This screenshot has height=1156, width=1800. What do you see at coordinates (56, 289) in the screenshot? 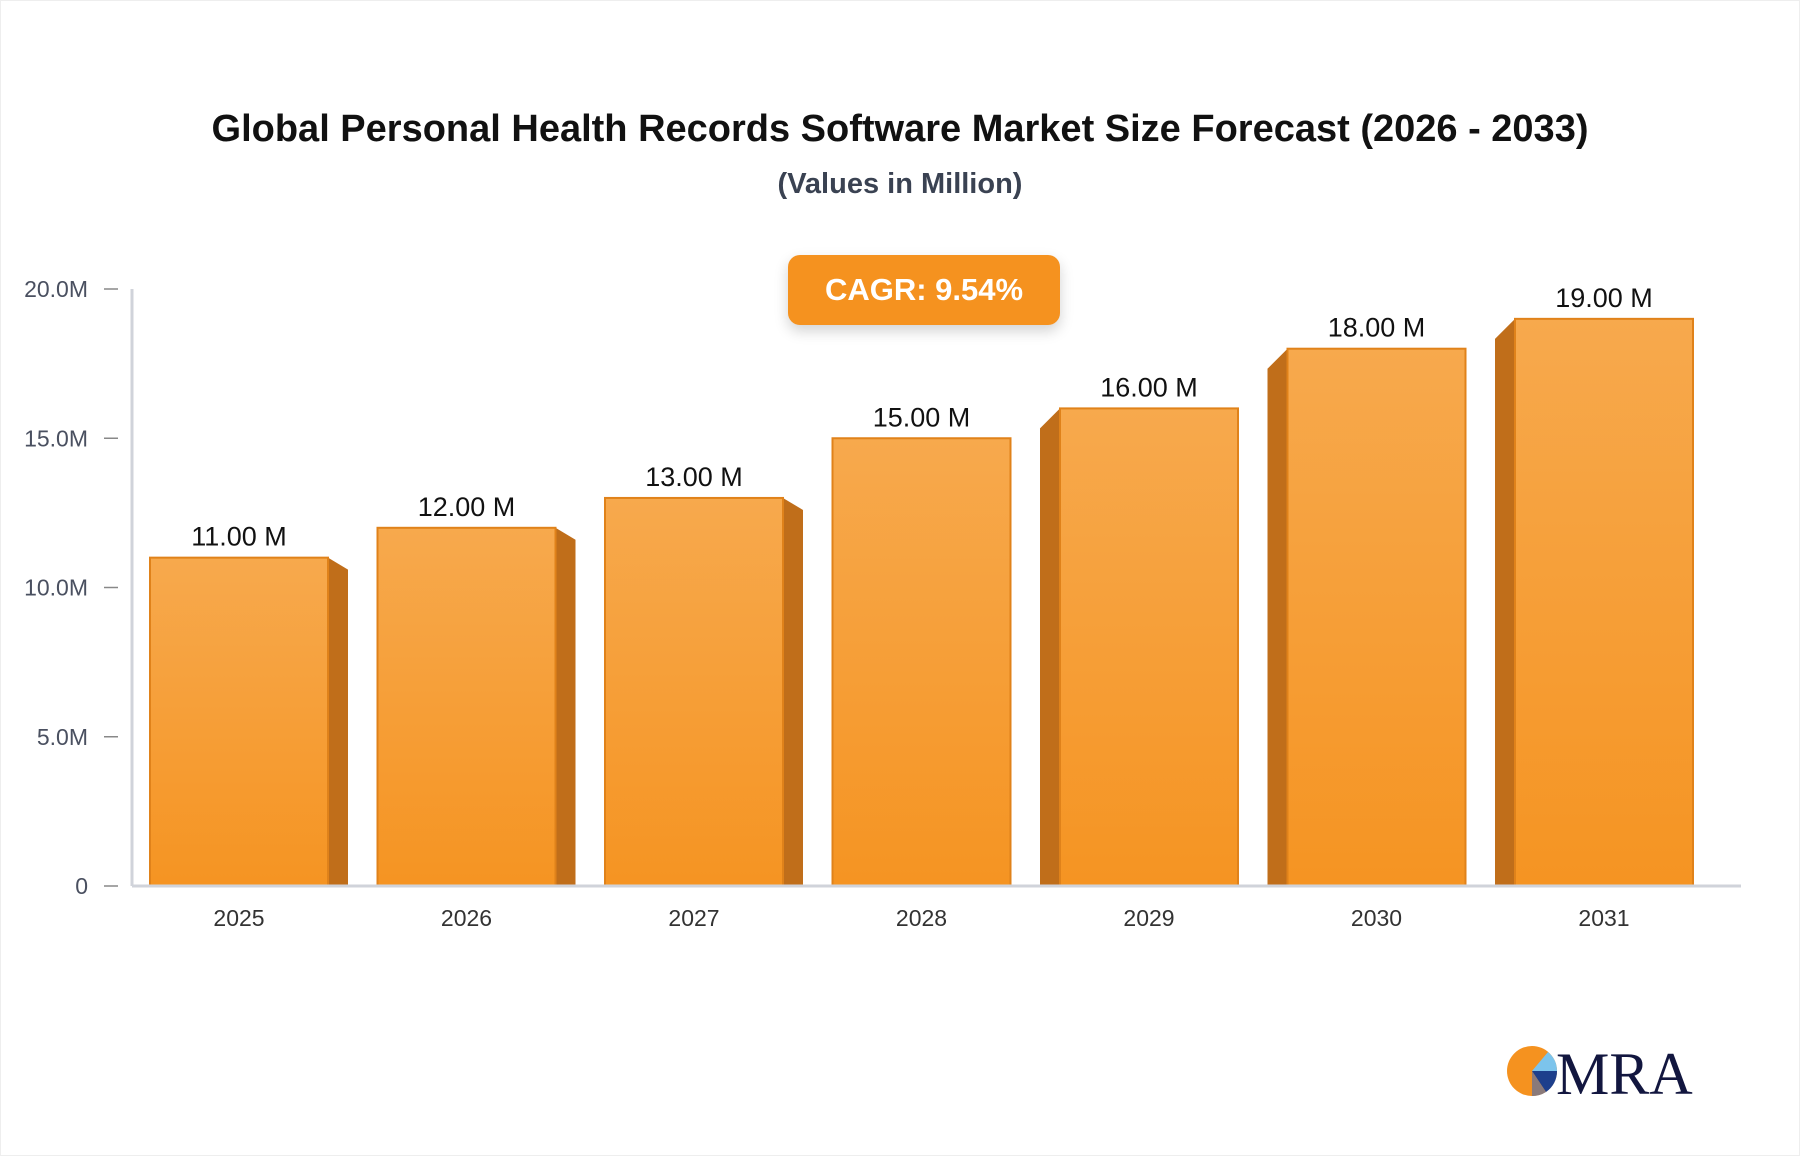
I see `y-tick-label: 20.0M` at bounding box center [56, 289].